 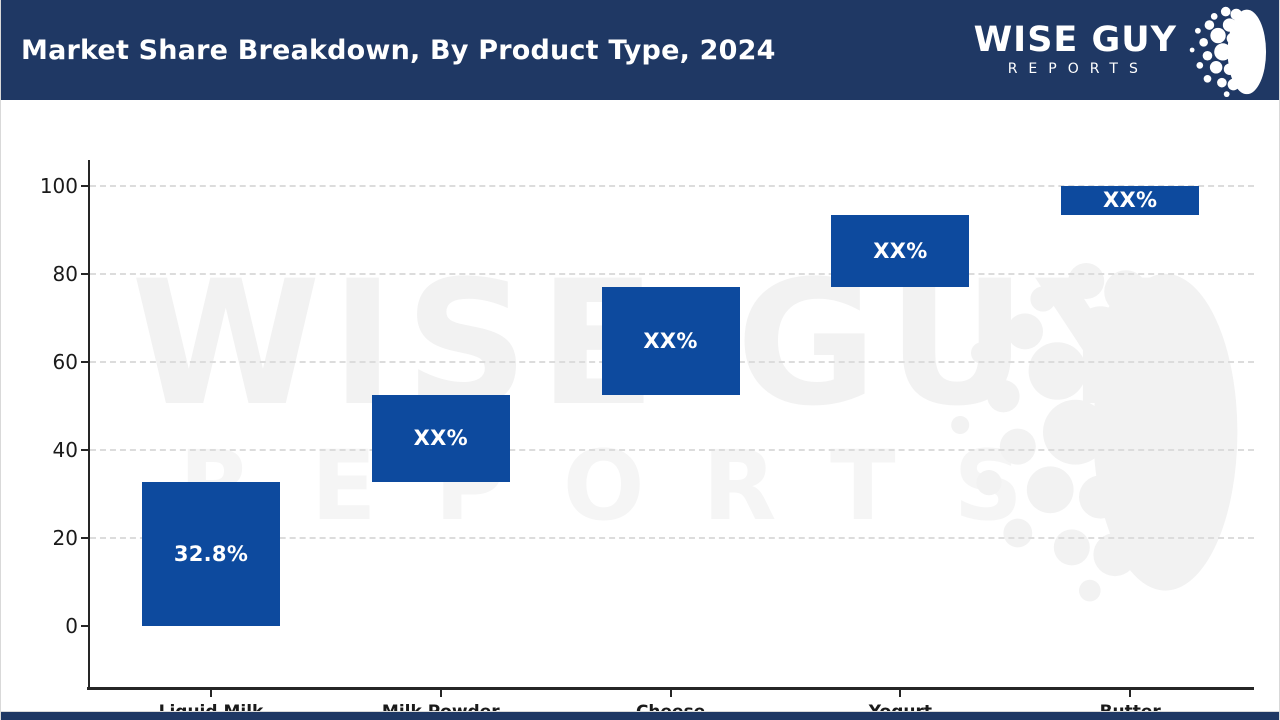 I want to click on bar-butter: XX%, so click(x=1130, y=200).